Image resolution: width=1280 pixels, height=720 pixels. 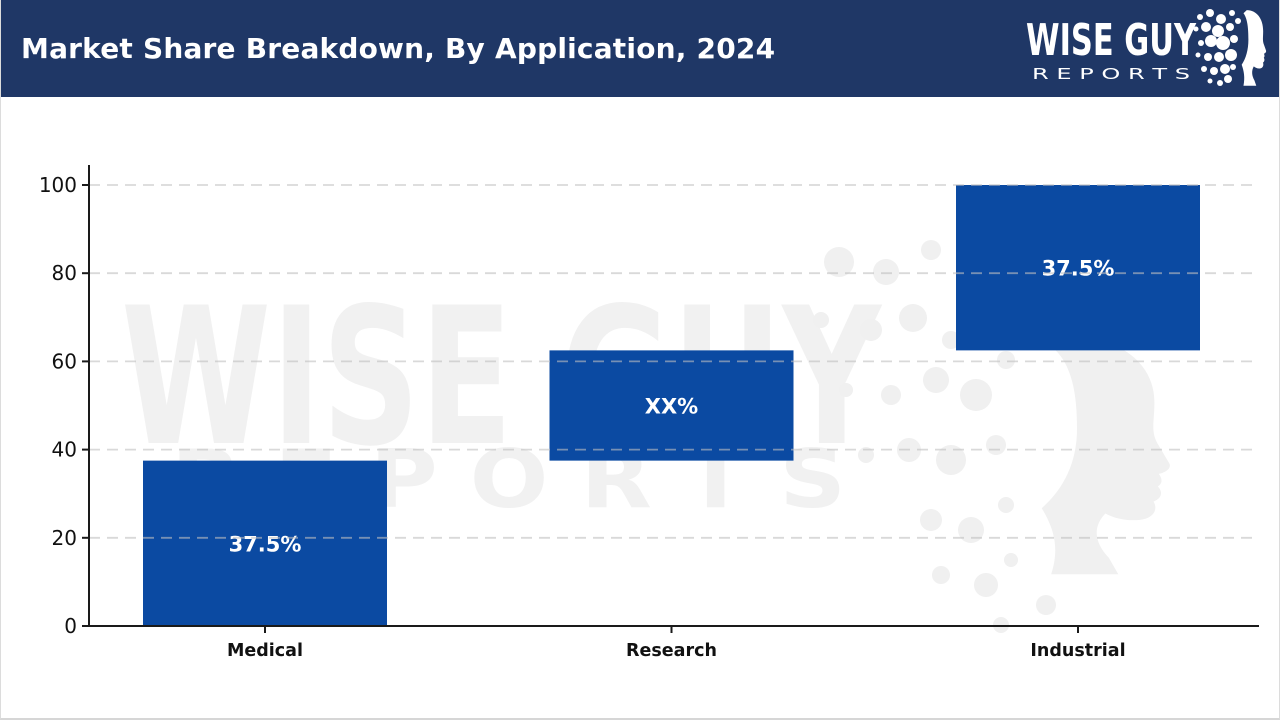 I want to click on x-tick-label-industrial: Industrial, so click(x=1077, y=651).